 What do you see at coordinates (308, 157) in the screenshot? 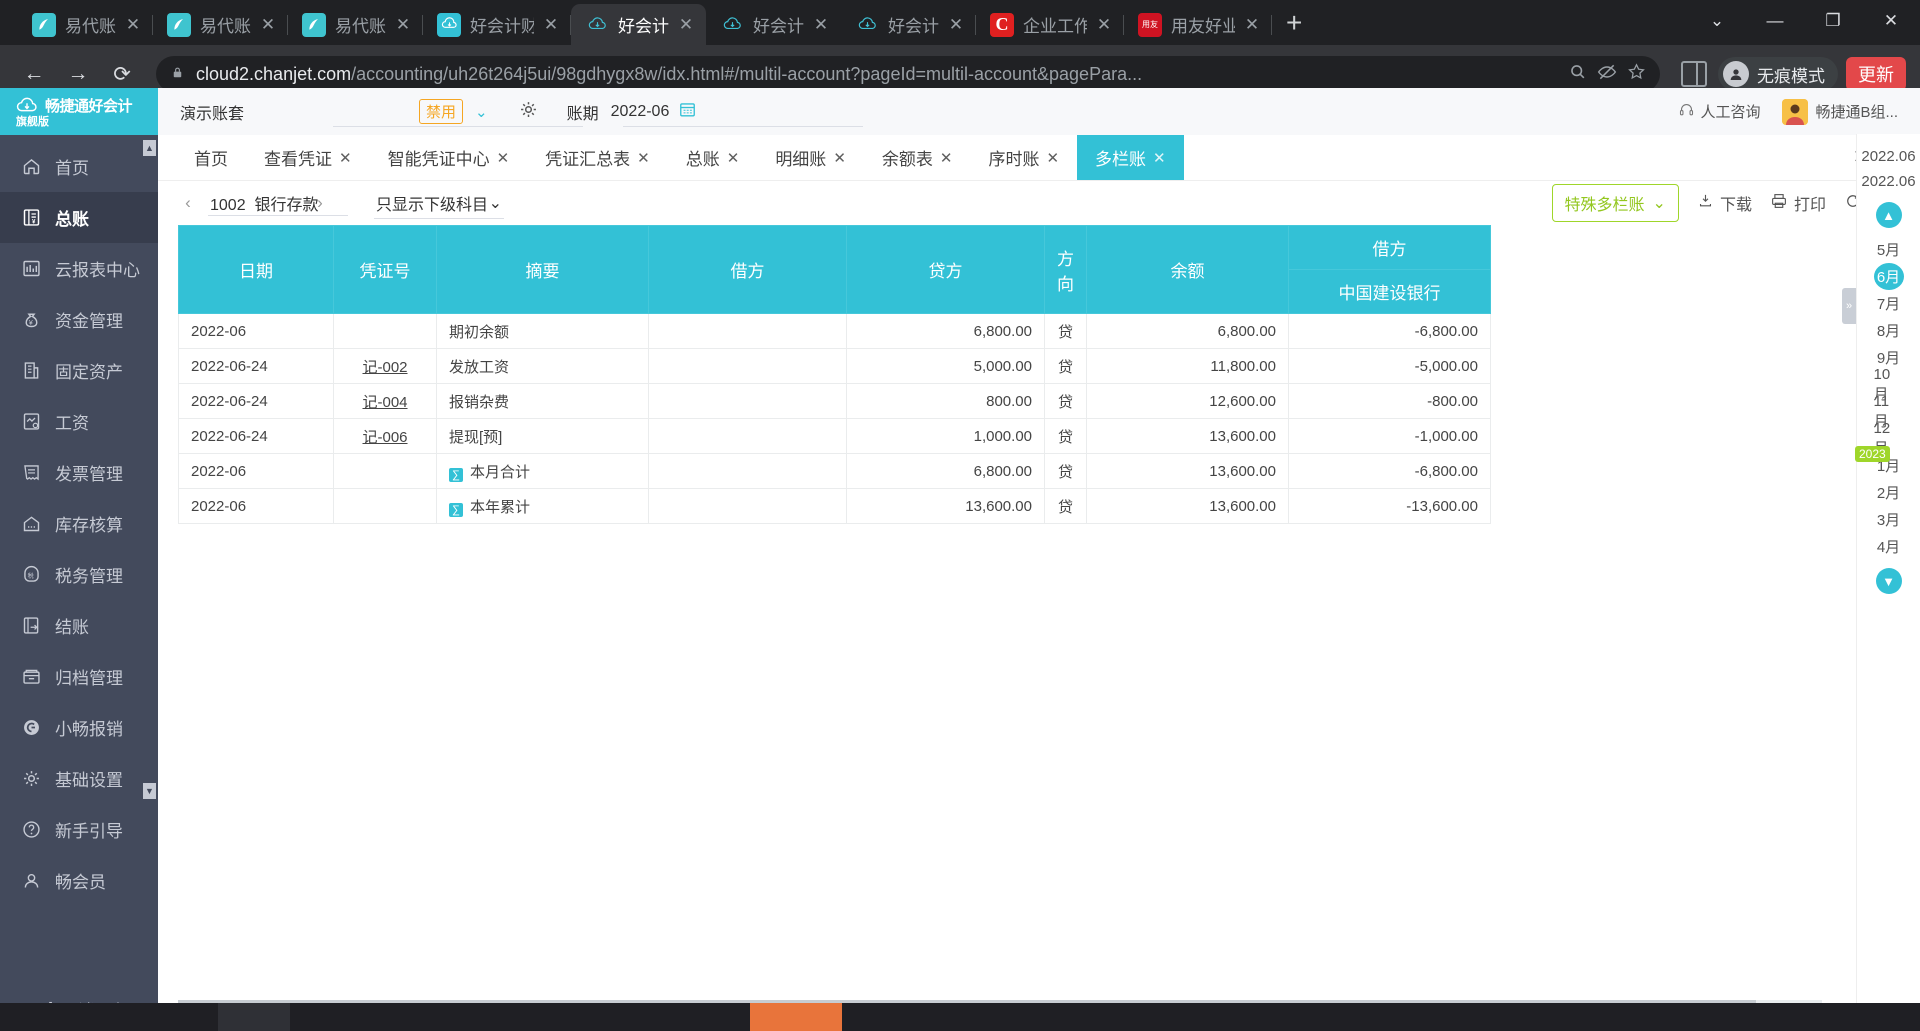
I see `tab-view-voucher: 查看凭证 ✕` at bounding box center [308, 157].